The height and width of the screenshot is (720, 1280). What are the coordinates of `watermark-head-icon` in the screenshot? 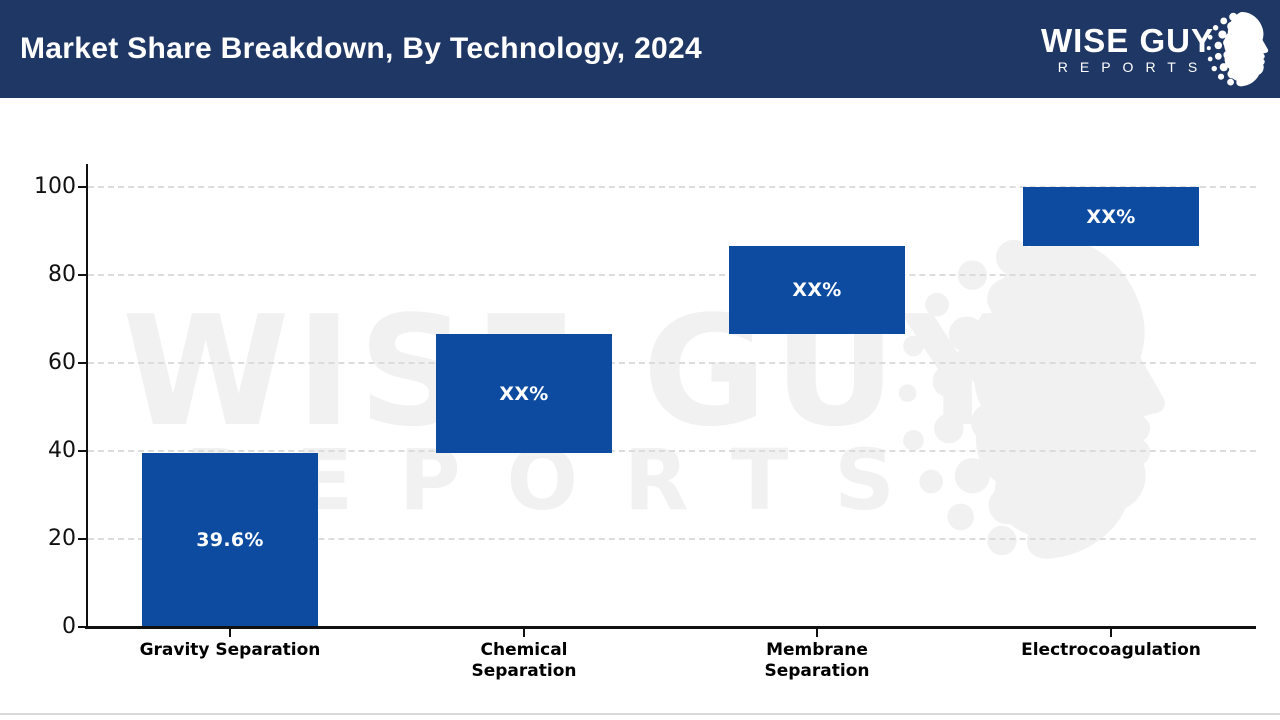 It's located at (1025, 399).